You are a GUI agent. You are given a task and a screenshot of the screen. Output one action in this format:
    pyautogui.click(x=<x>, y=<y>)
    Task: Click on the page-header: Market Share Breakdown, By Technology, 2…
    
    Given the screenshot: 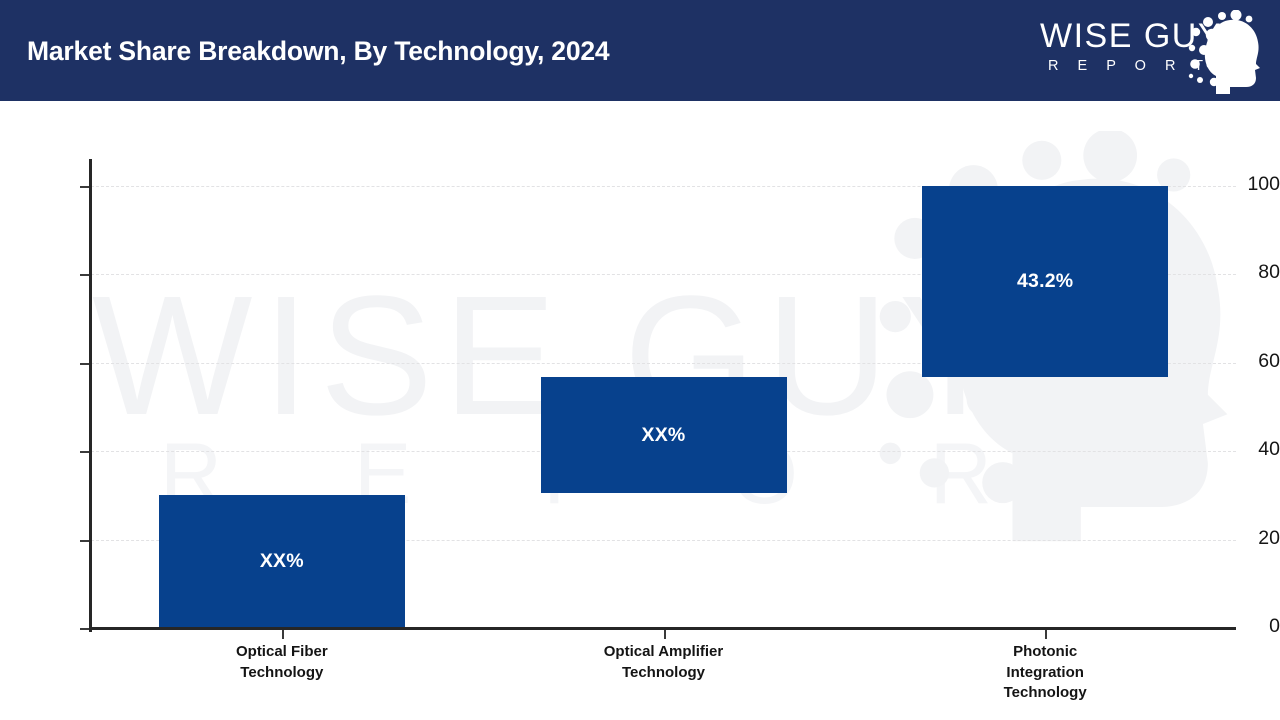 What is the action you would take?
    pyautogui.click(x=640, y=50)
    